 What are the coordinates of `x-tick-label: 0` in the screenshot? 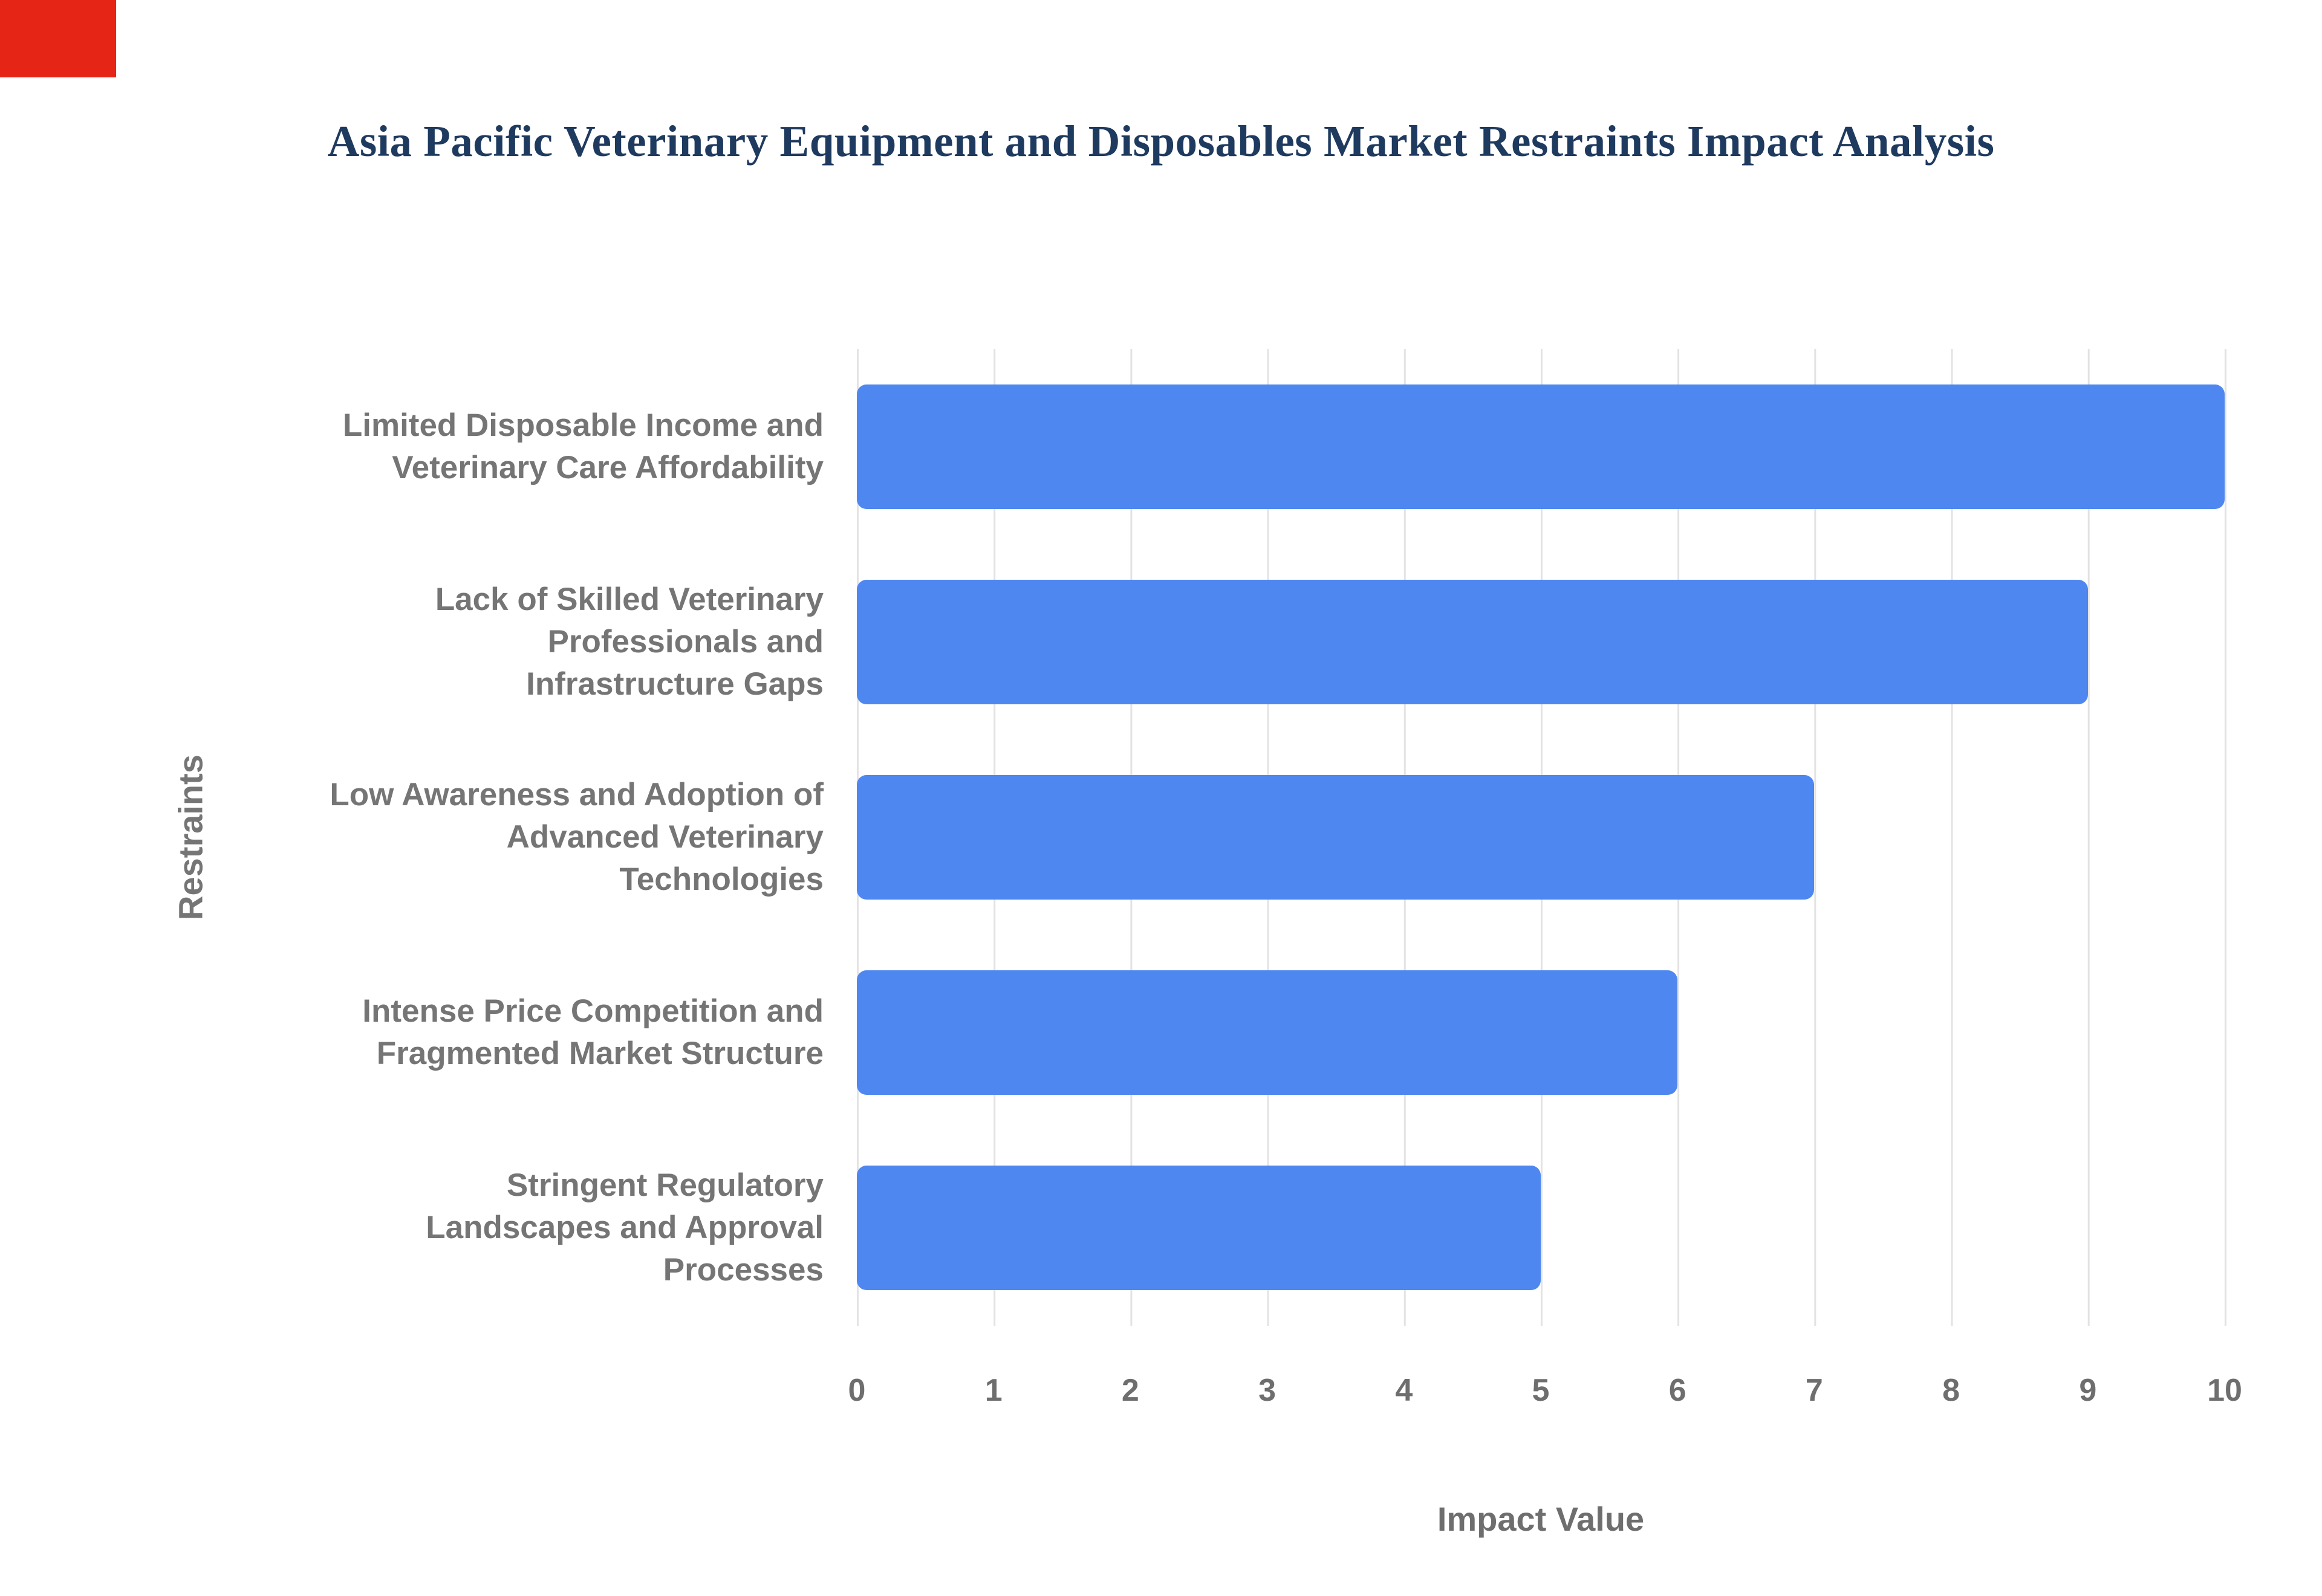 It's located at (857, 1390).